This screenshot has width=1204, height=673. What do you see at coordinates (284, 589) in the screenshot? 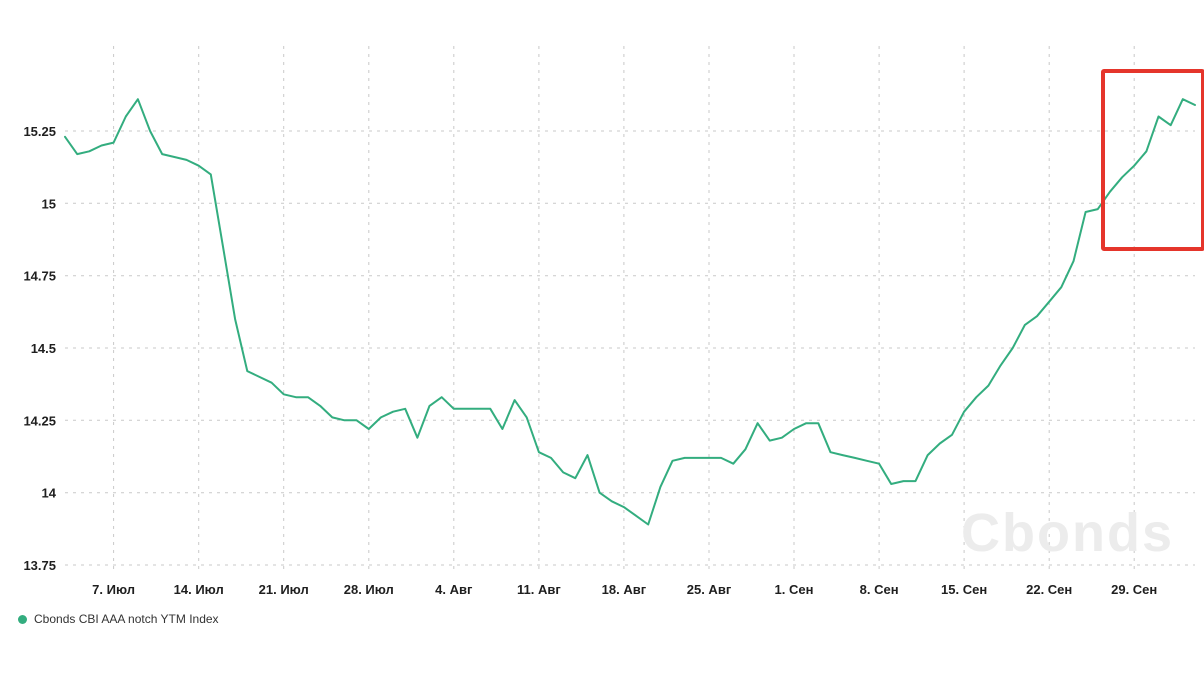
I see `x-axis-tick-label: 21. Июл` at bounding box center [284, 589].